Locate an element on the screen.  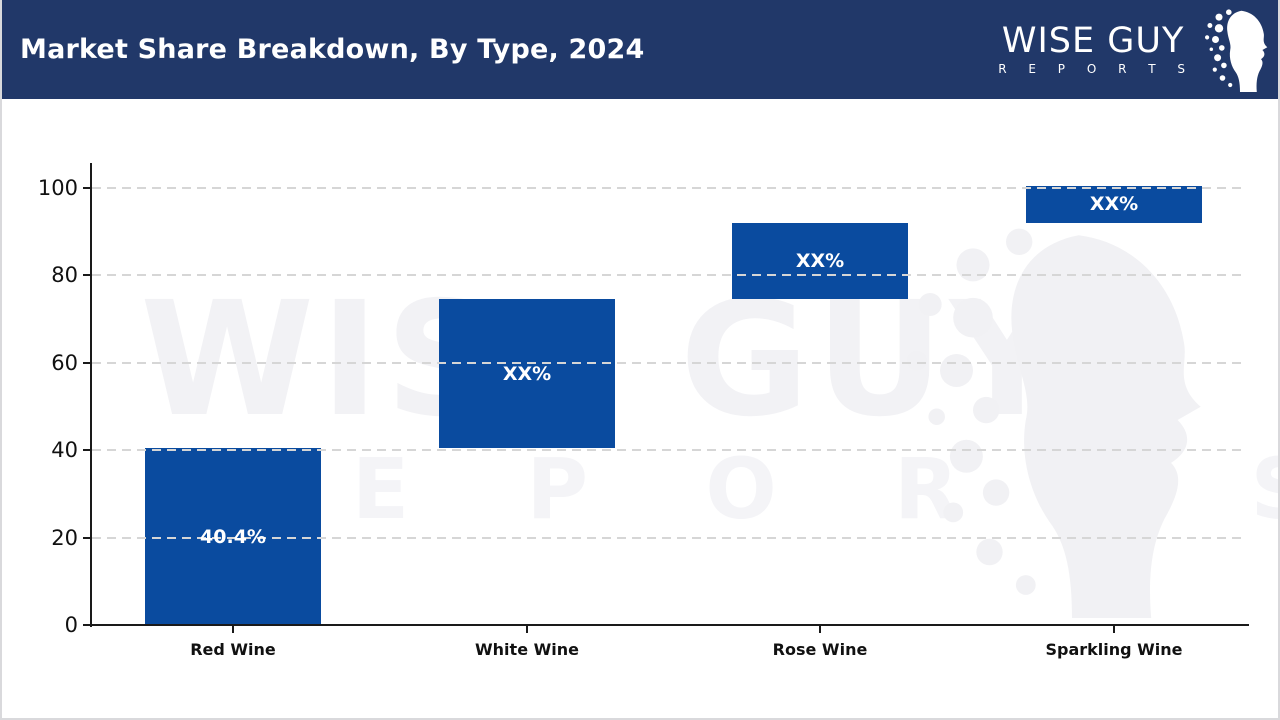
page-title: Market Share Breakdown, By Type, 2024 is located at coordinates (332, 49).